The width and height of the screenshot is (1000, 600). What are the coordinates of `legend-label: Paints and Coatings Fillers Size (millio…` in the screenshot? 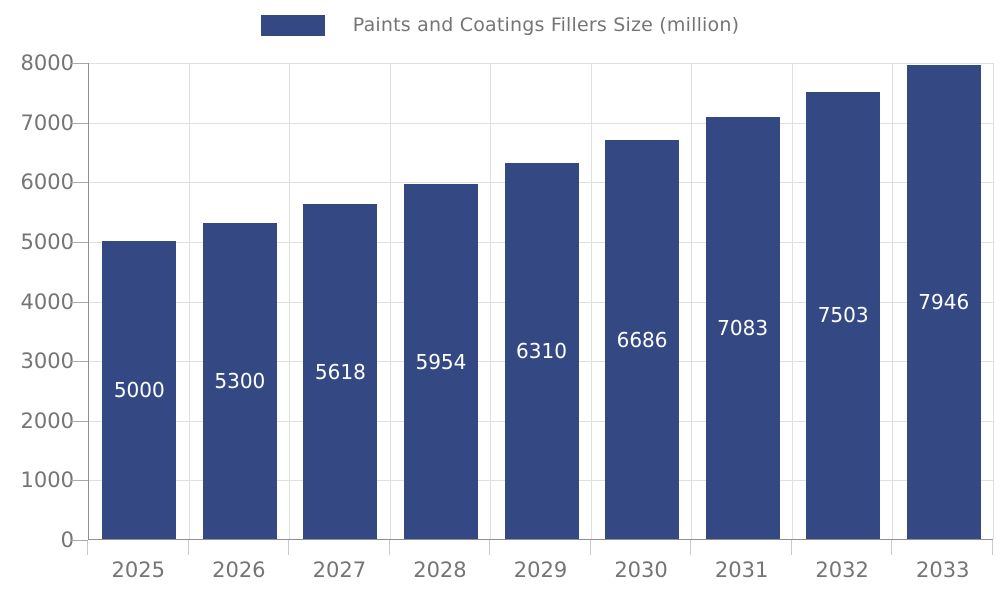 It's located at (546, 25).